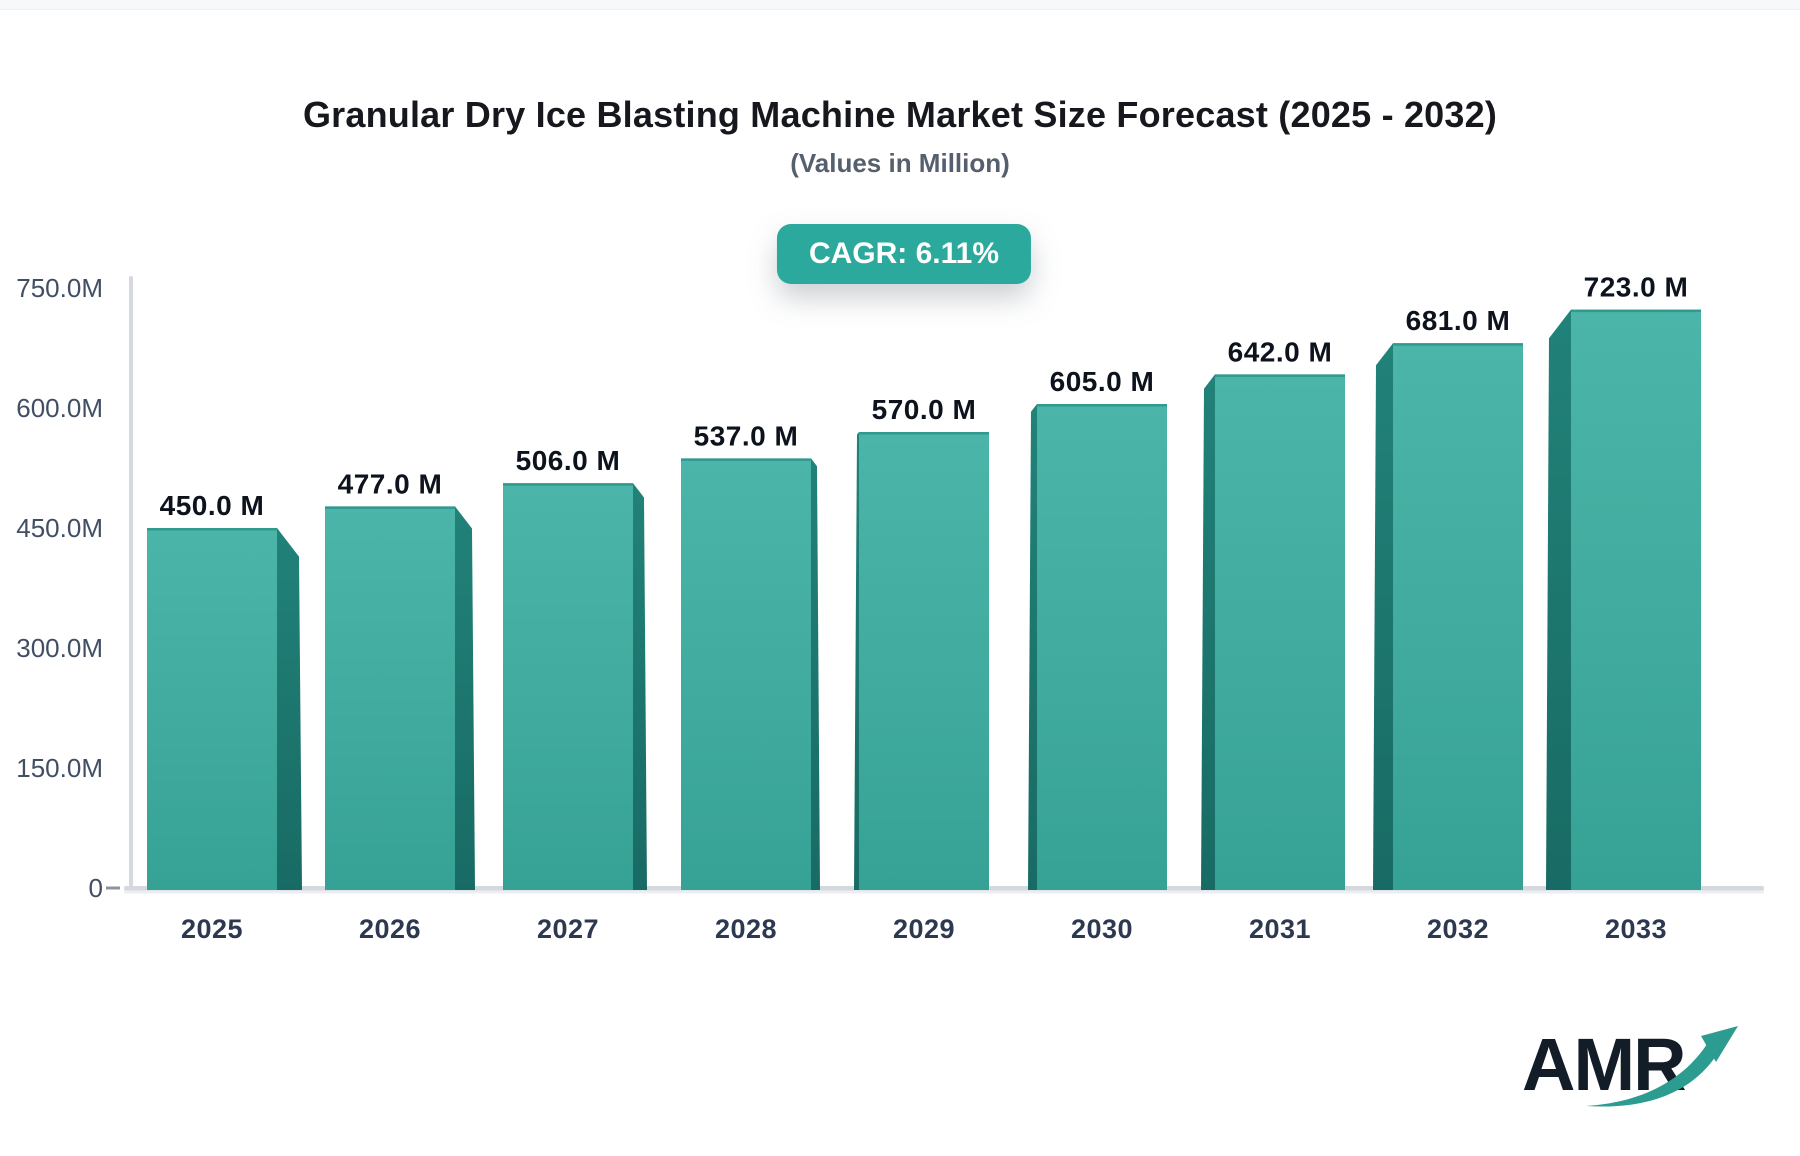 The width and height of the screenshot is (1800, 1156). What do you see at coordinates (96, 888) in the screenshot?
I see `y-axis-tick-label: 0` at bounding box center [96, 888].